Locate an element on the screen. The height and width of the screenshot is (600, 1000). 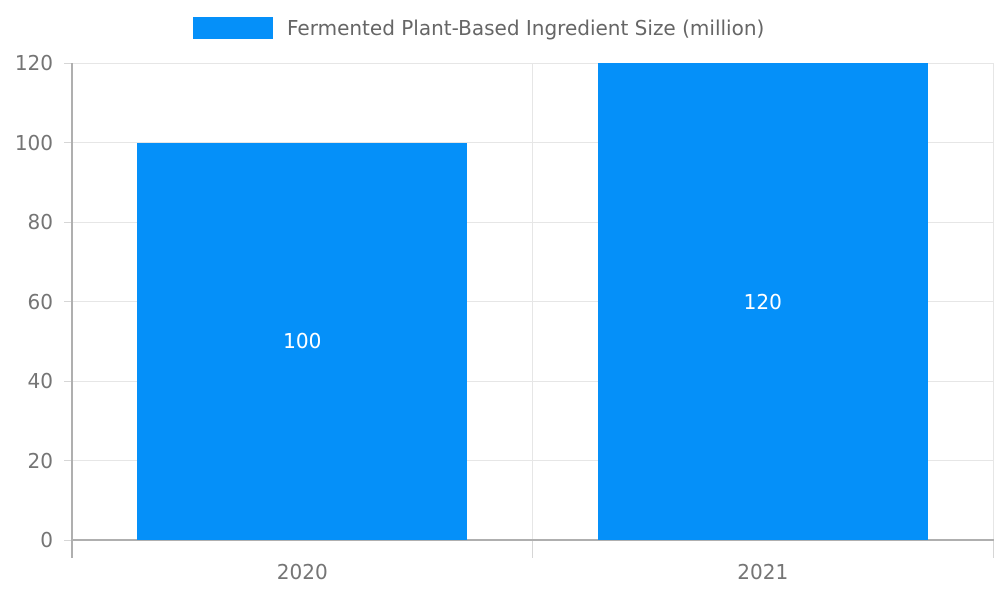
y-tick-label-0: 0 is located at coordinates (46, 540).